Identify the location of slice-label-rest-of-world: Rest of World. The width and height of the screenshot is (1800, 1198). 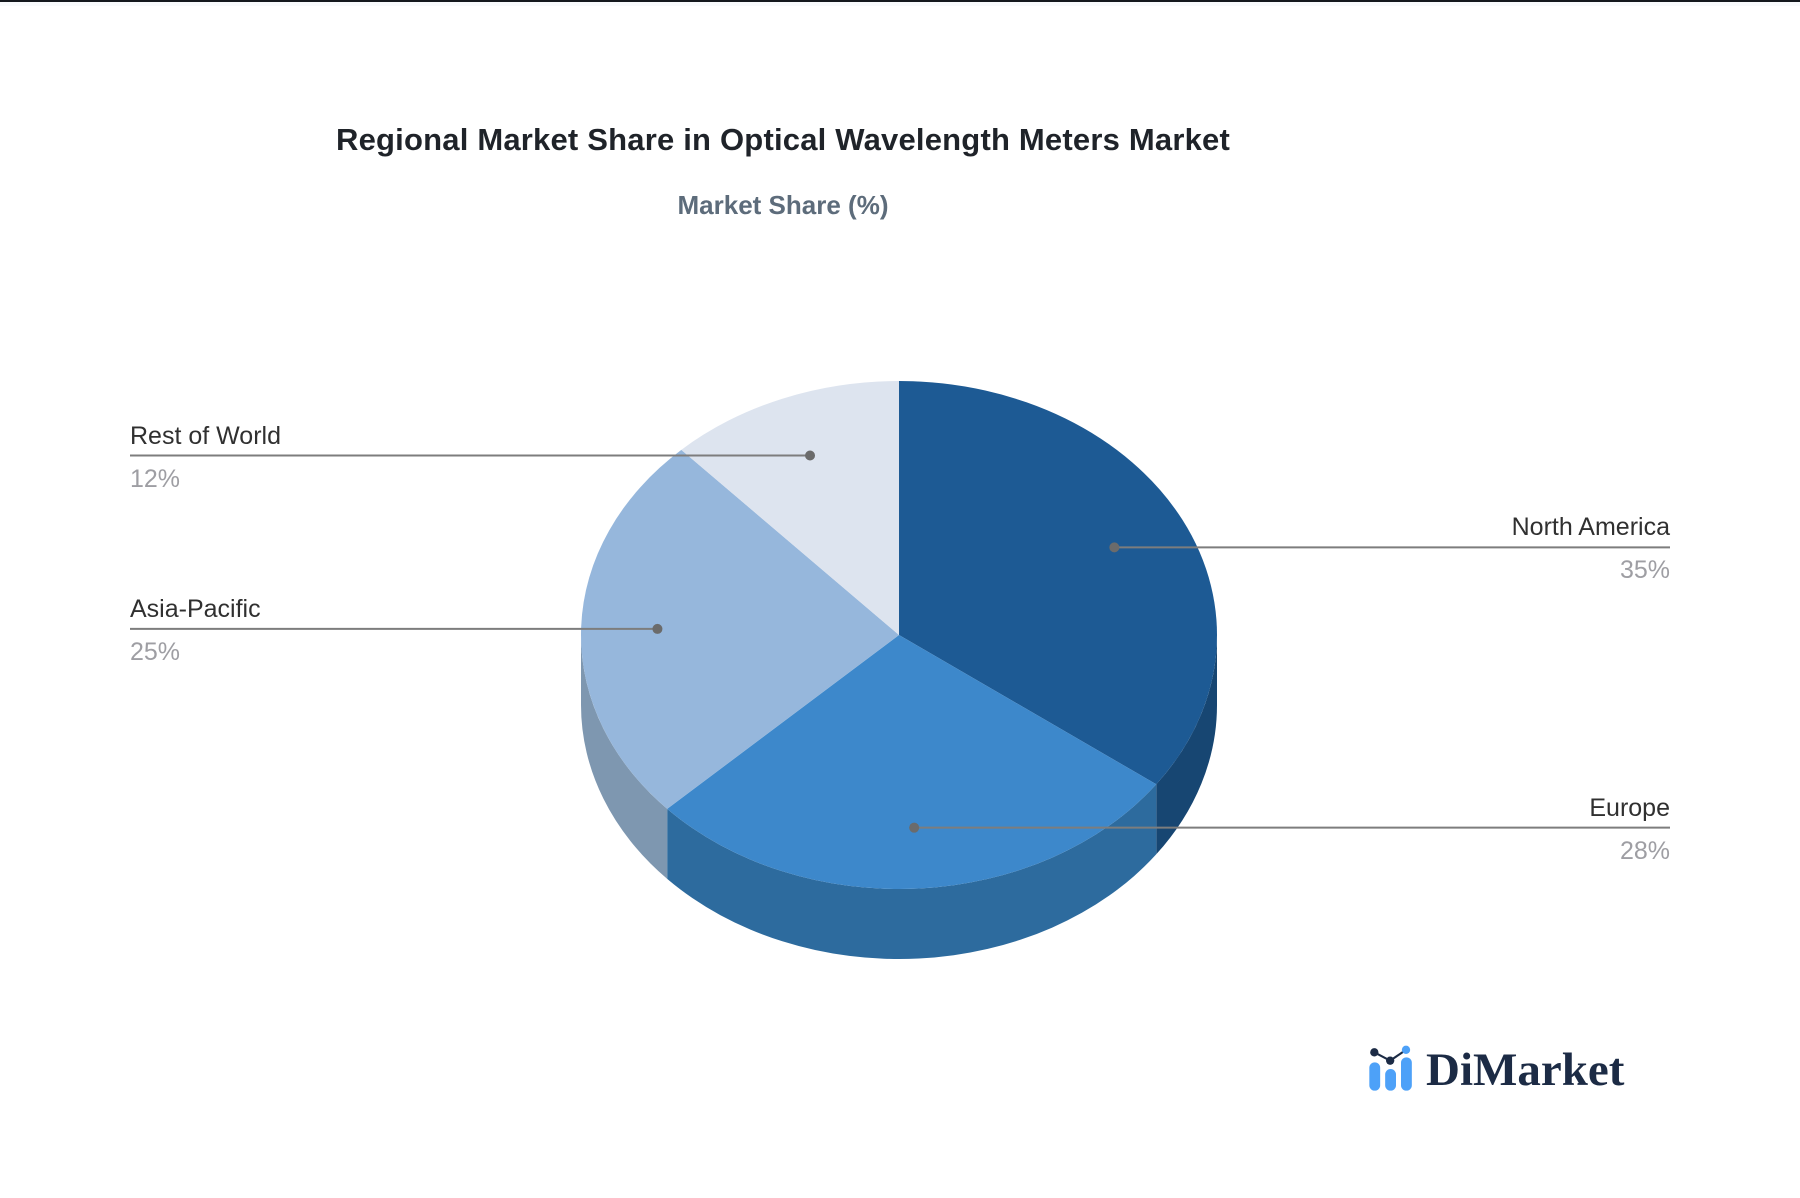
(205, 435).